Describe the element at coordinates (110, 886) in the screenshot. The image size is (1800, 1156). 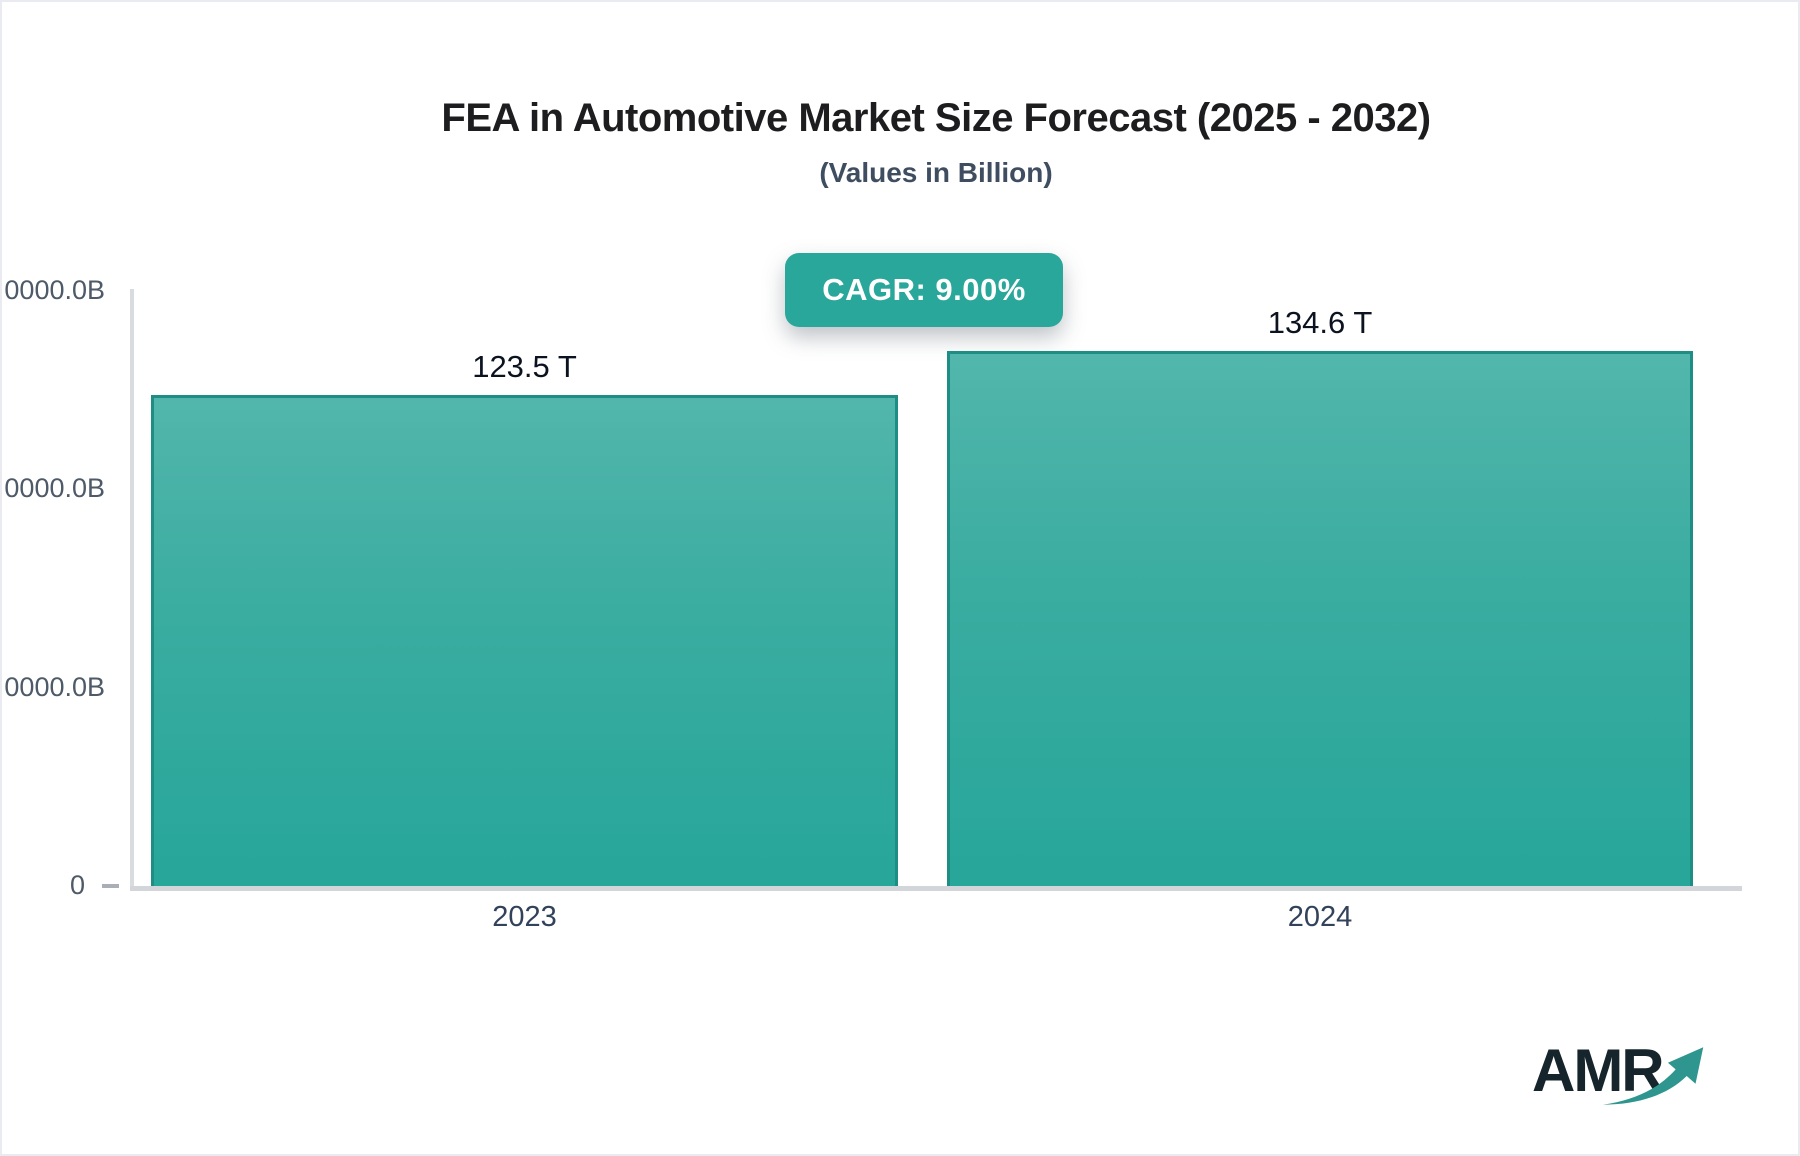
I see `zero-tick-mark` at that location.